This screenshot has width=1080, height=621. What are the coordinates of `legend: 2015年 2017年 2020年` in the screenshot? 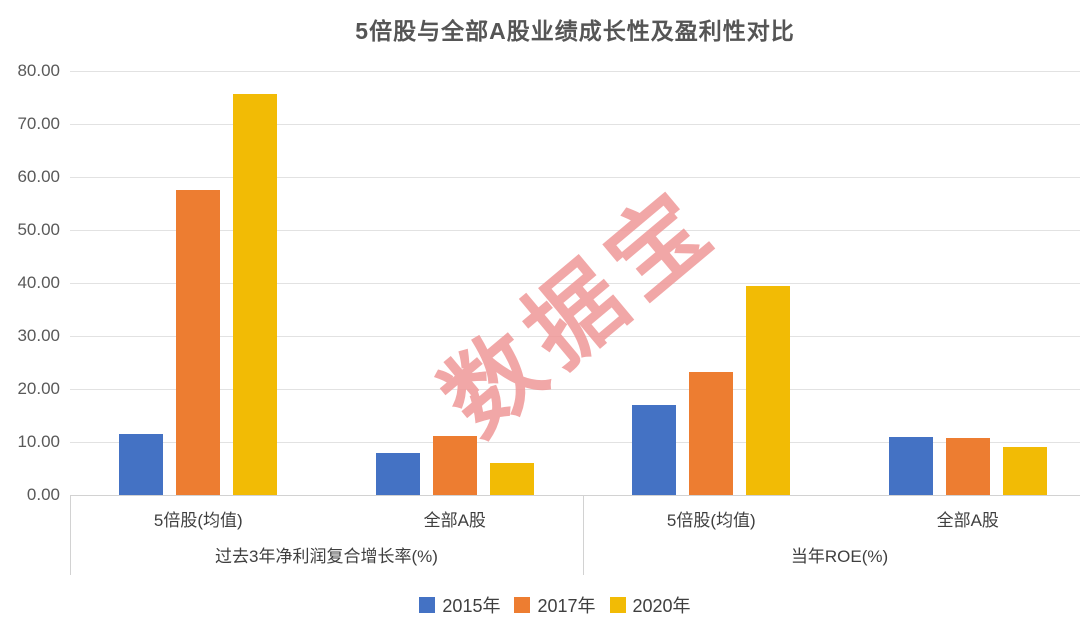 It's located at (555, 605).